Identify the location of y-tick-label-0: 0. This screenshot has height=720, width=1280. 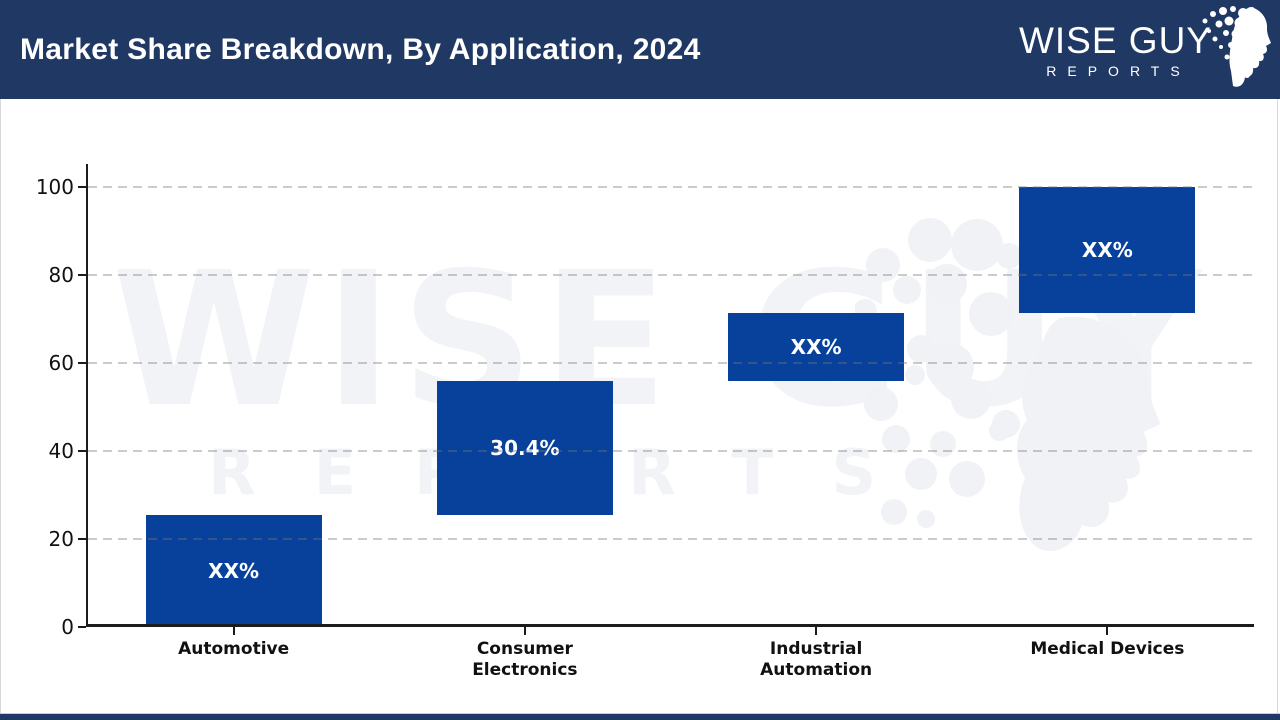
(67, 627).